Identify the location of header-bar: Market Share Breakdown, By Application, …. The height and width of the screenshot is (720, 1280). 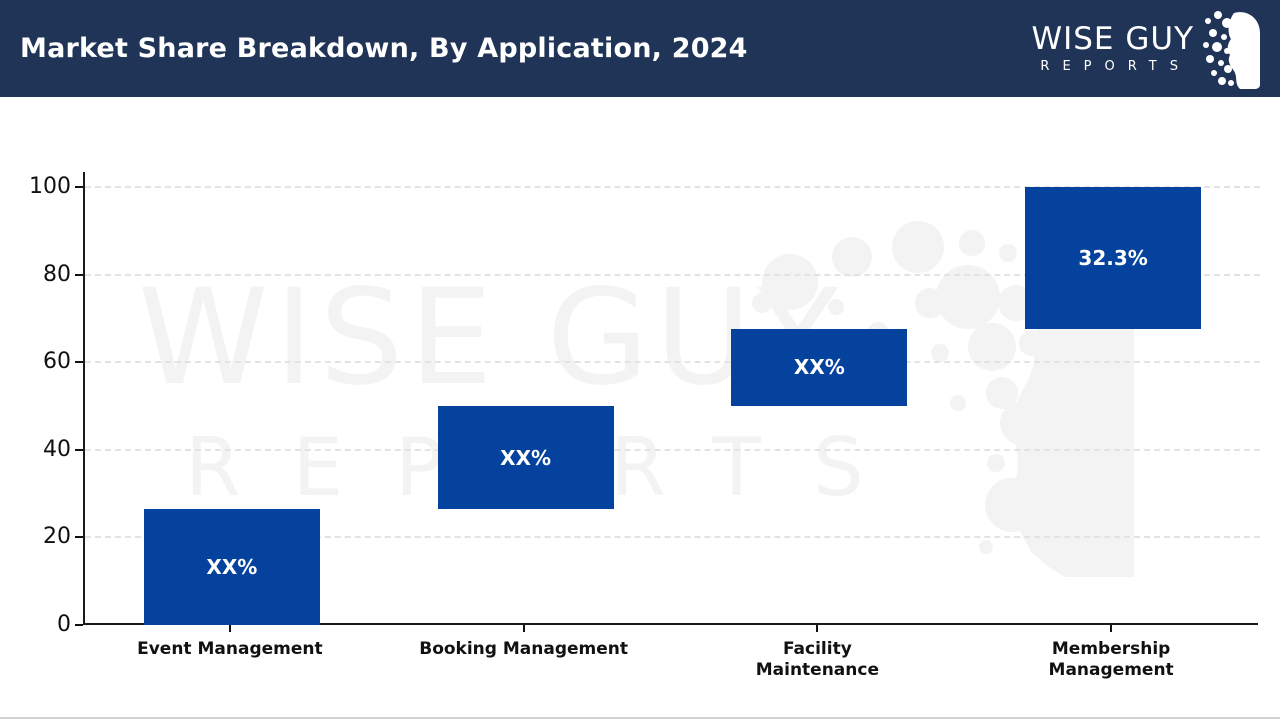
(640, 48).